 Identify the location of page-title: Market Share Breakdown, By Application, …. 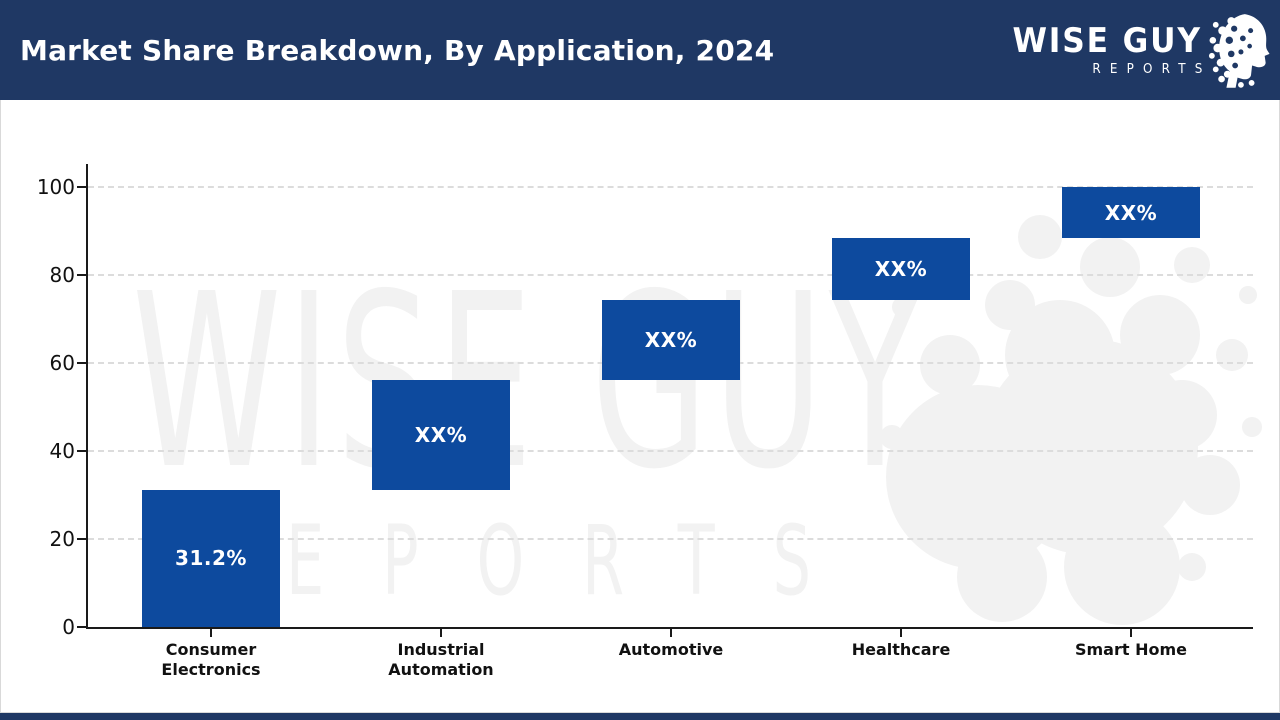
(397, 50).